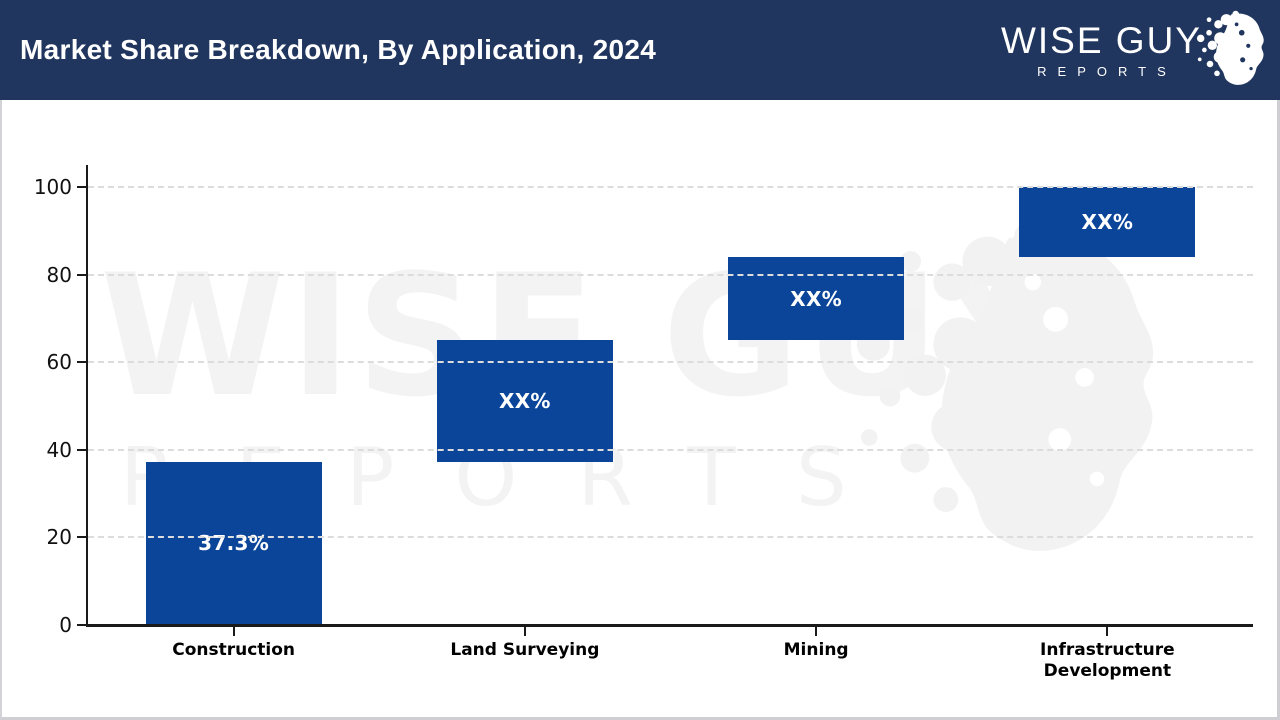  Describe the element at coordinates (1107, 71) in the screenshot. I see `logo-wordmark-sub: REPORTS` at that location.